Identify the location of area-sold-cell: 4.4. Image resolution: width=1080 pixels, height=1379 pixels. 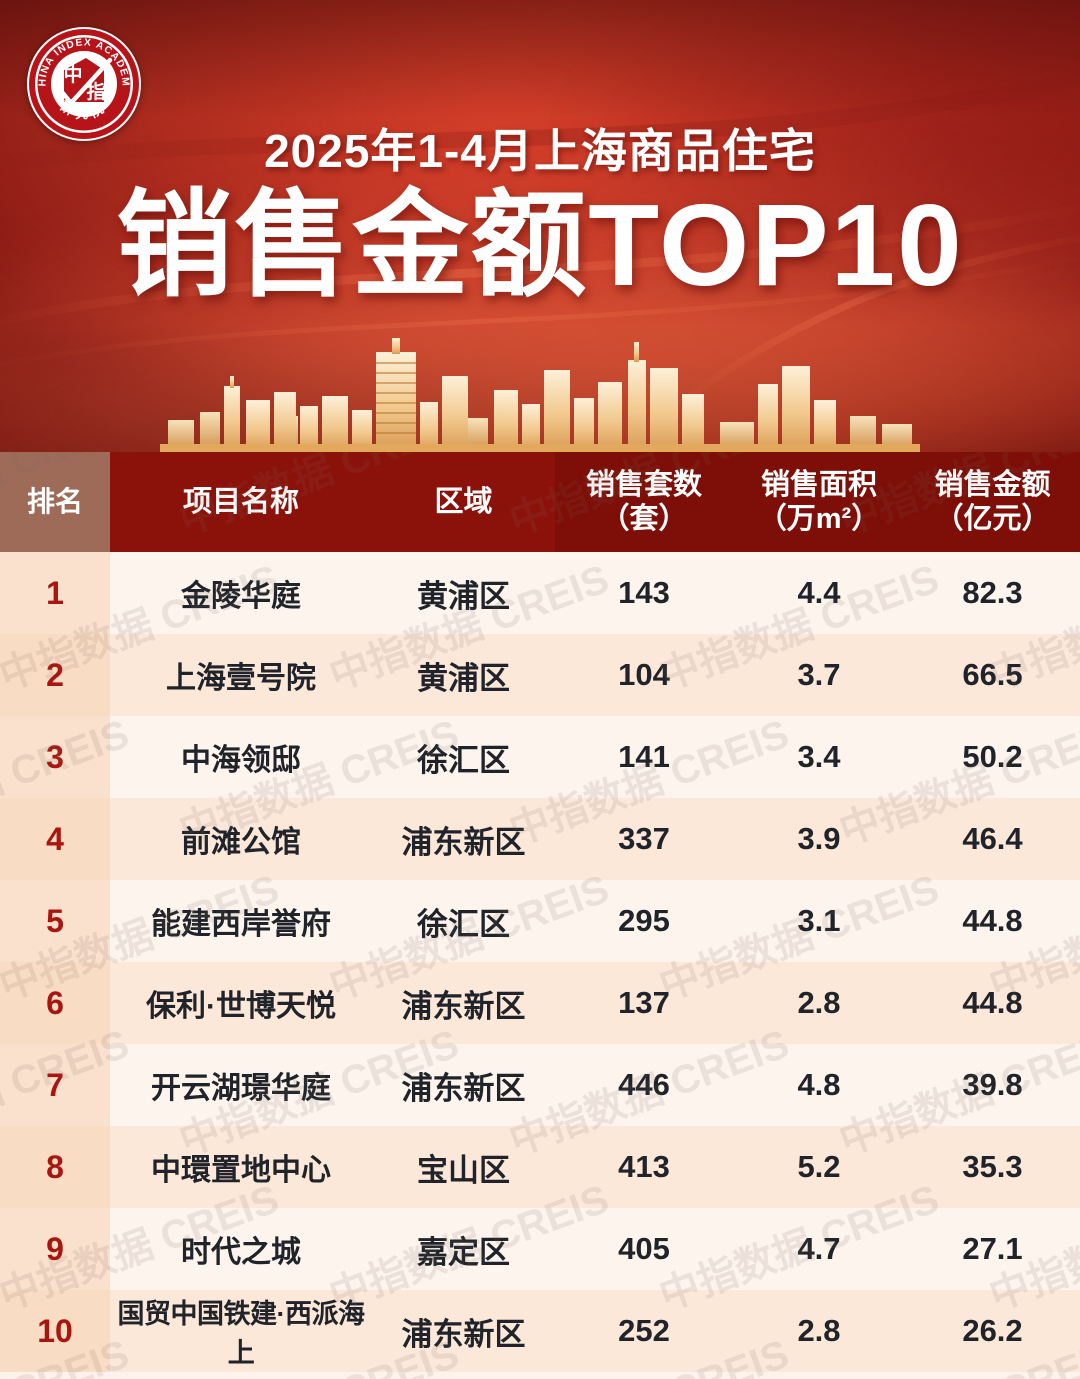
(819, 593).